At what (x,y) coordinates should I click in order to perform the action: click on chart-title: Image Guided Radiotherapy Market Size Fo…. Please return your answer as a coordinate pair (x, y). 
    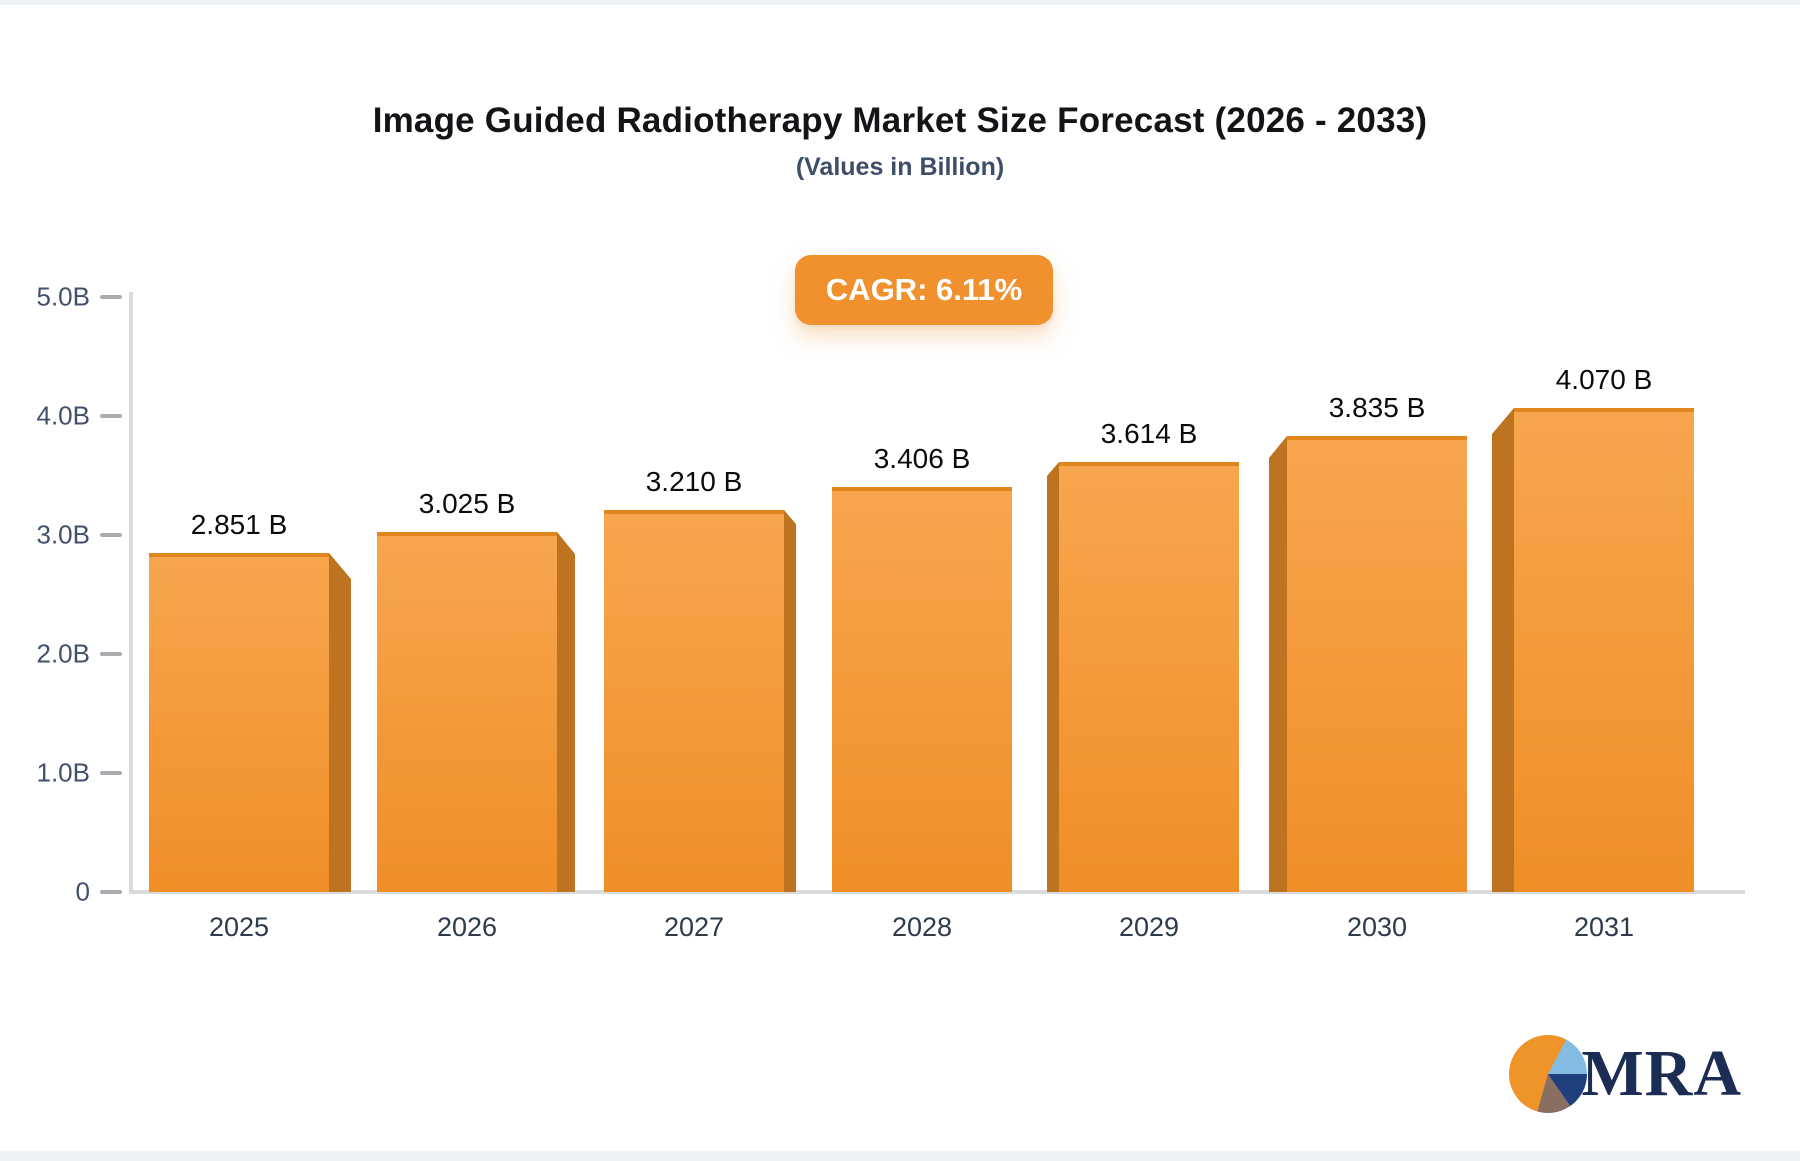
    Looking at the image, I should click on (900, 120).